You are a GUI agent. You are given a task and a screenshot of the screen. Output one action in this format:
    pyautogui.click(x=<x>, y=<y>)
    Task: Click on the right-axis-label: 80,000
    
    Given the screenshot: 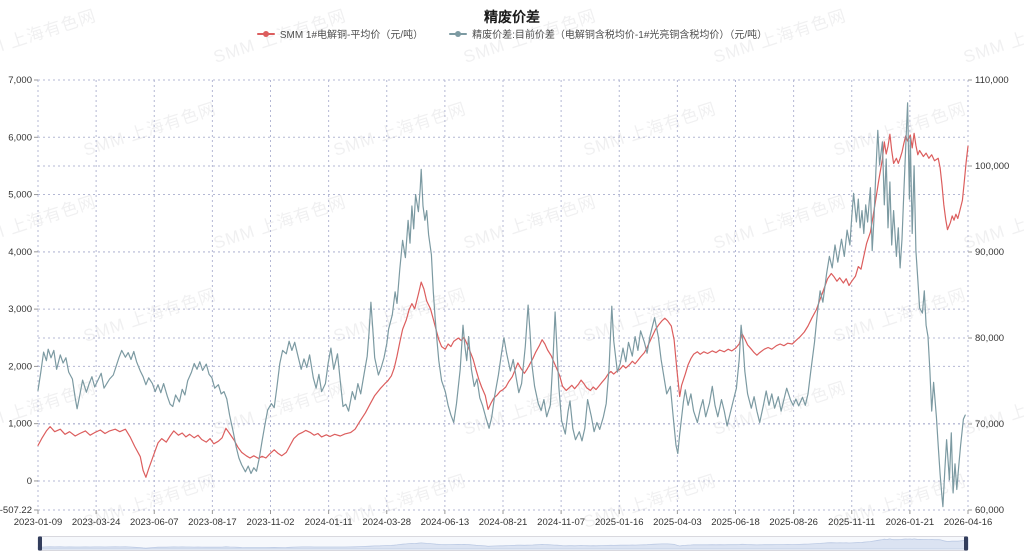 What is the action you would take?
    pyautogui.click(x=989, y=338)
    